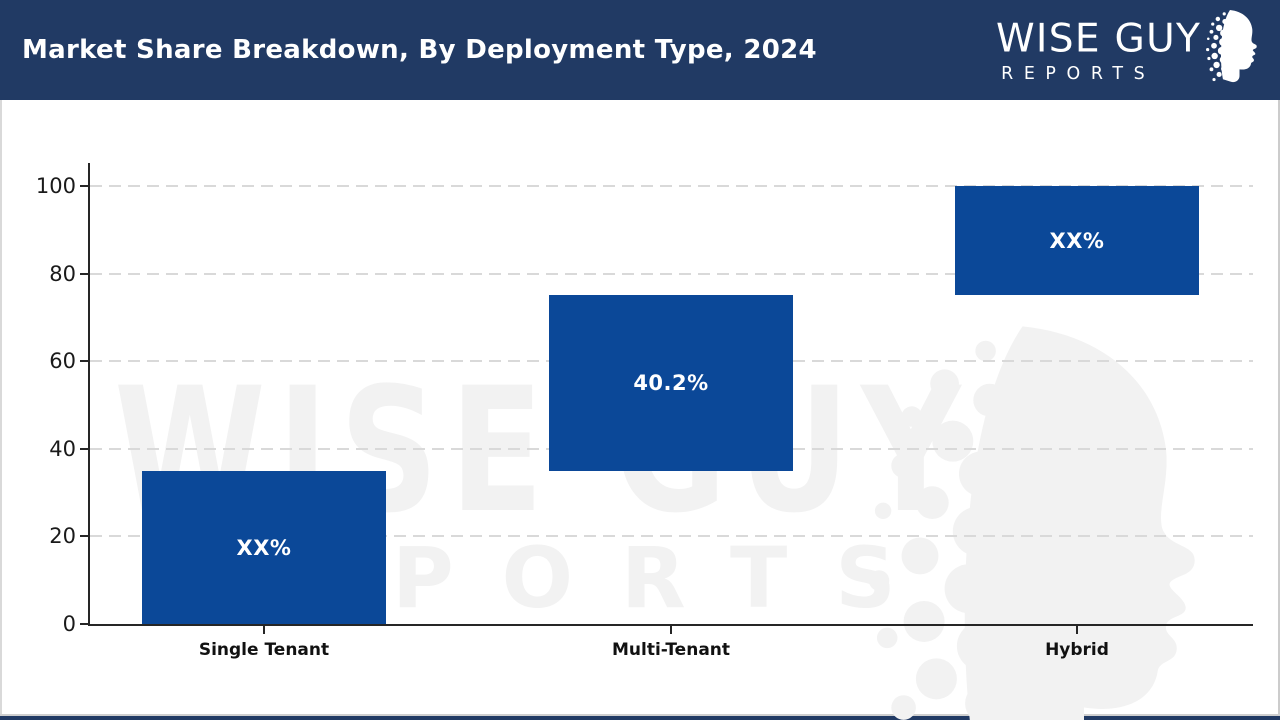 Image resolution: width=1280 pixels, height=720 pixels. What do you see at coordinates (671, 650) in the screenshot?
I see `x-category-label-multi-tenant: Multi-Tenant` at bounding box center [671, 650].